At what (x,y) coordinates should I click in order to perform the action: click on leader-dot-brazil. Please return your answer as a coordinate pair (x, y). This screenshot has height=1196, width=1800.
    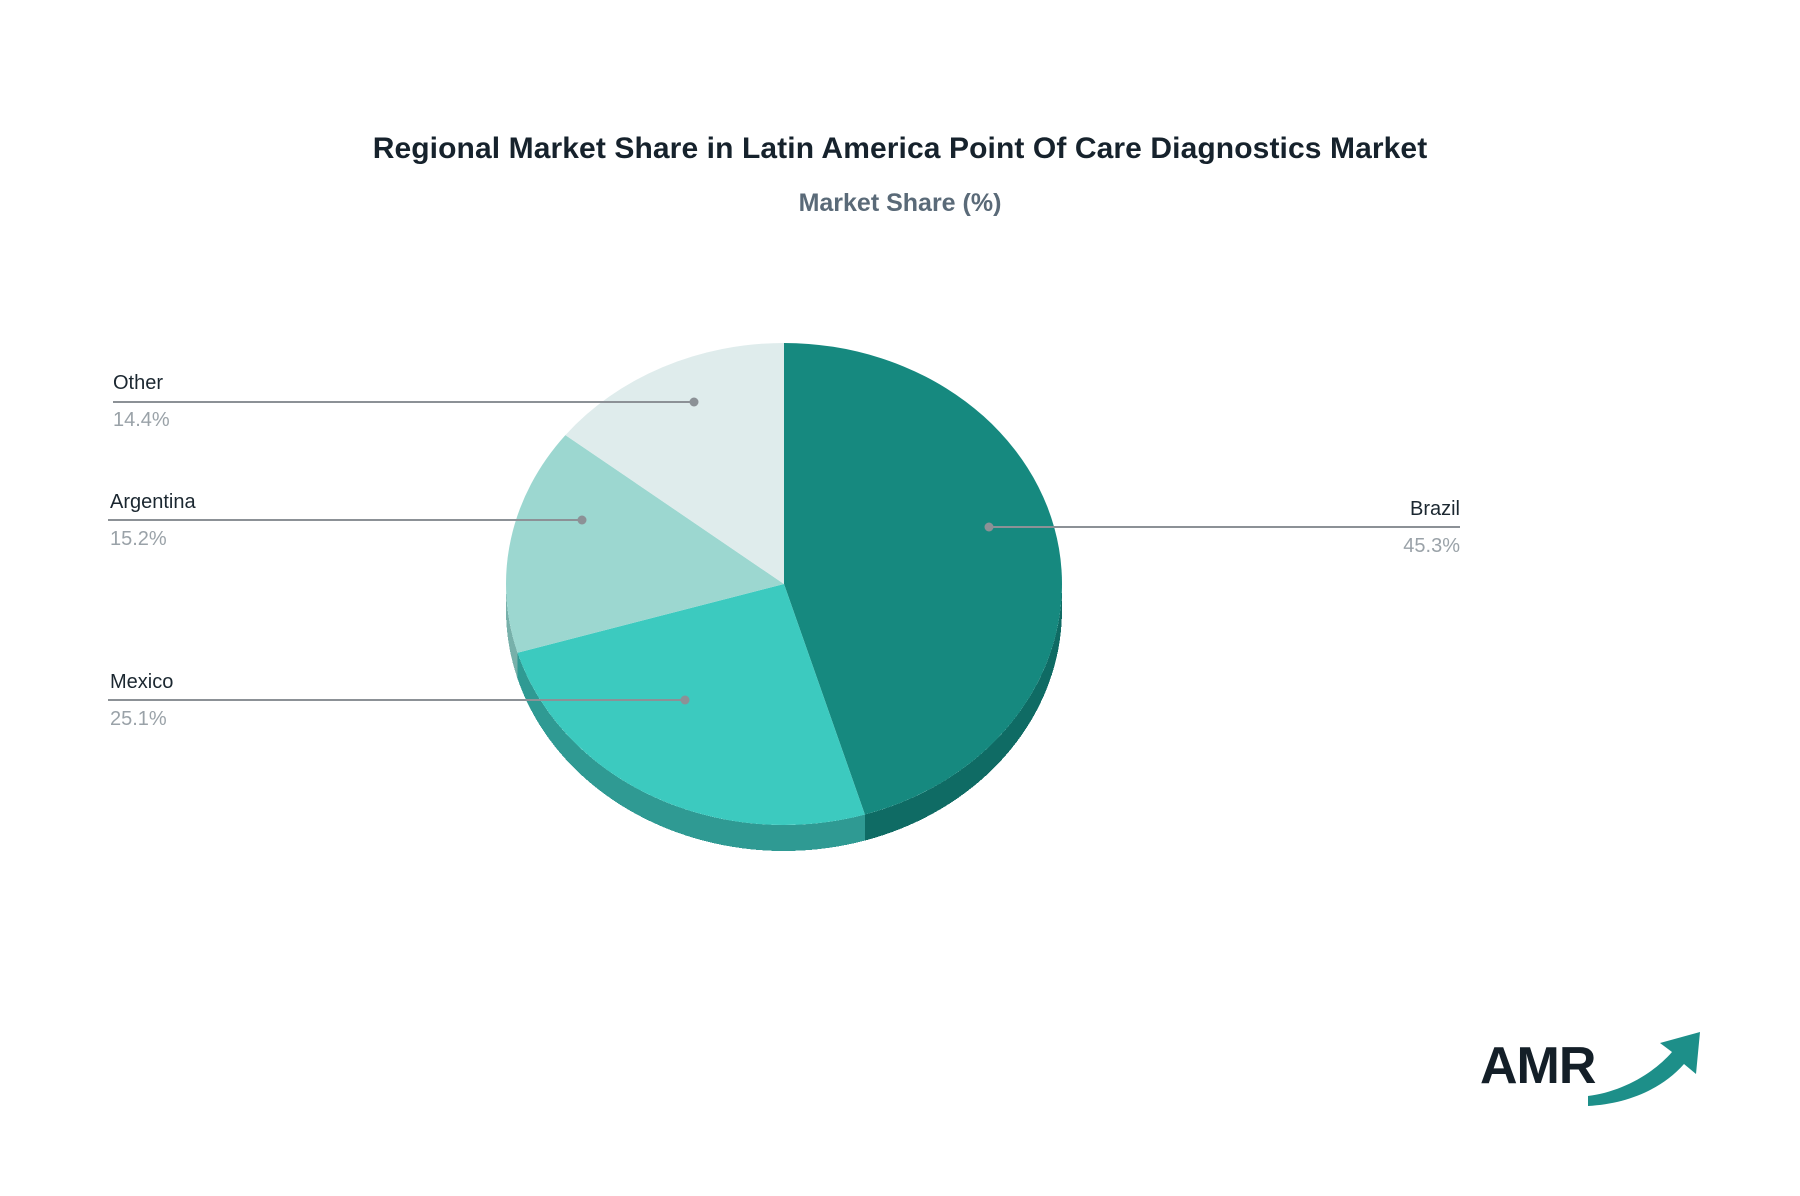
    Looking at the image, I should click on (989, 527).